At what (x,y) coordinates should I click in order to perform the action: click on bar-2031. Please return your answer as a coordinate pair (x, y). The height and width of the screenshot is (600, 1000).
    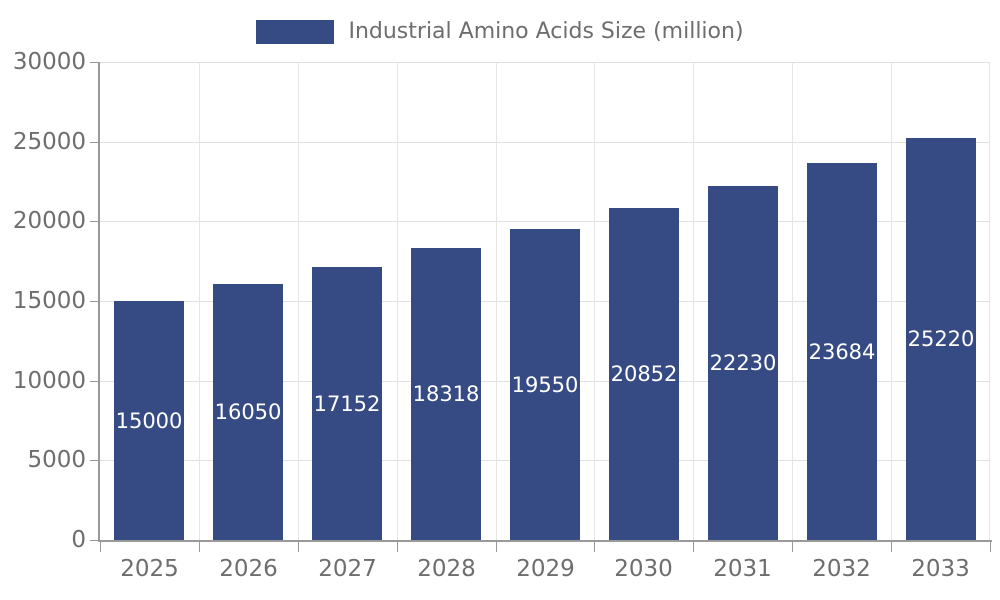
    Looking at the image, I should click on (743, 363).